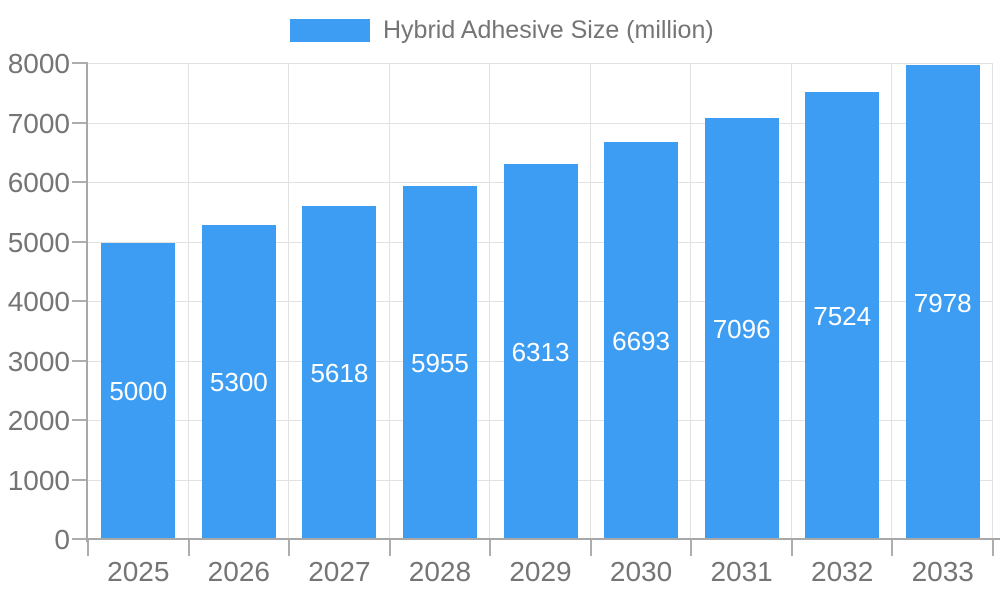 This screenshot has height=600, width=1000. I want to click on y-axis-label: 2000, so click(38, 420).